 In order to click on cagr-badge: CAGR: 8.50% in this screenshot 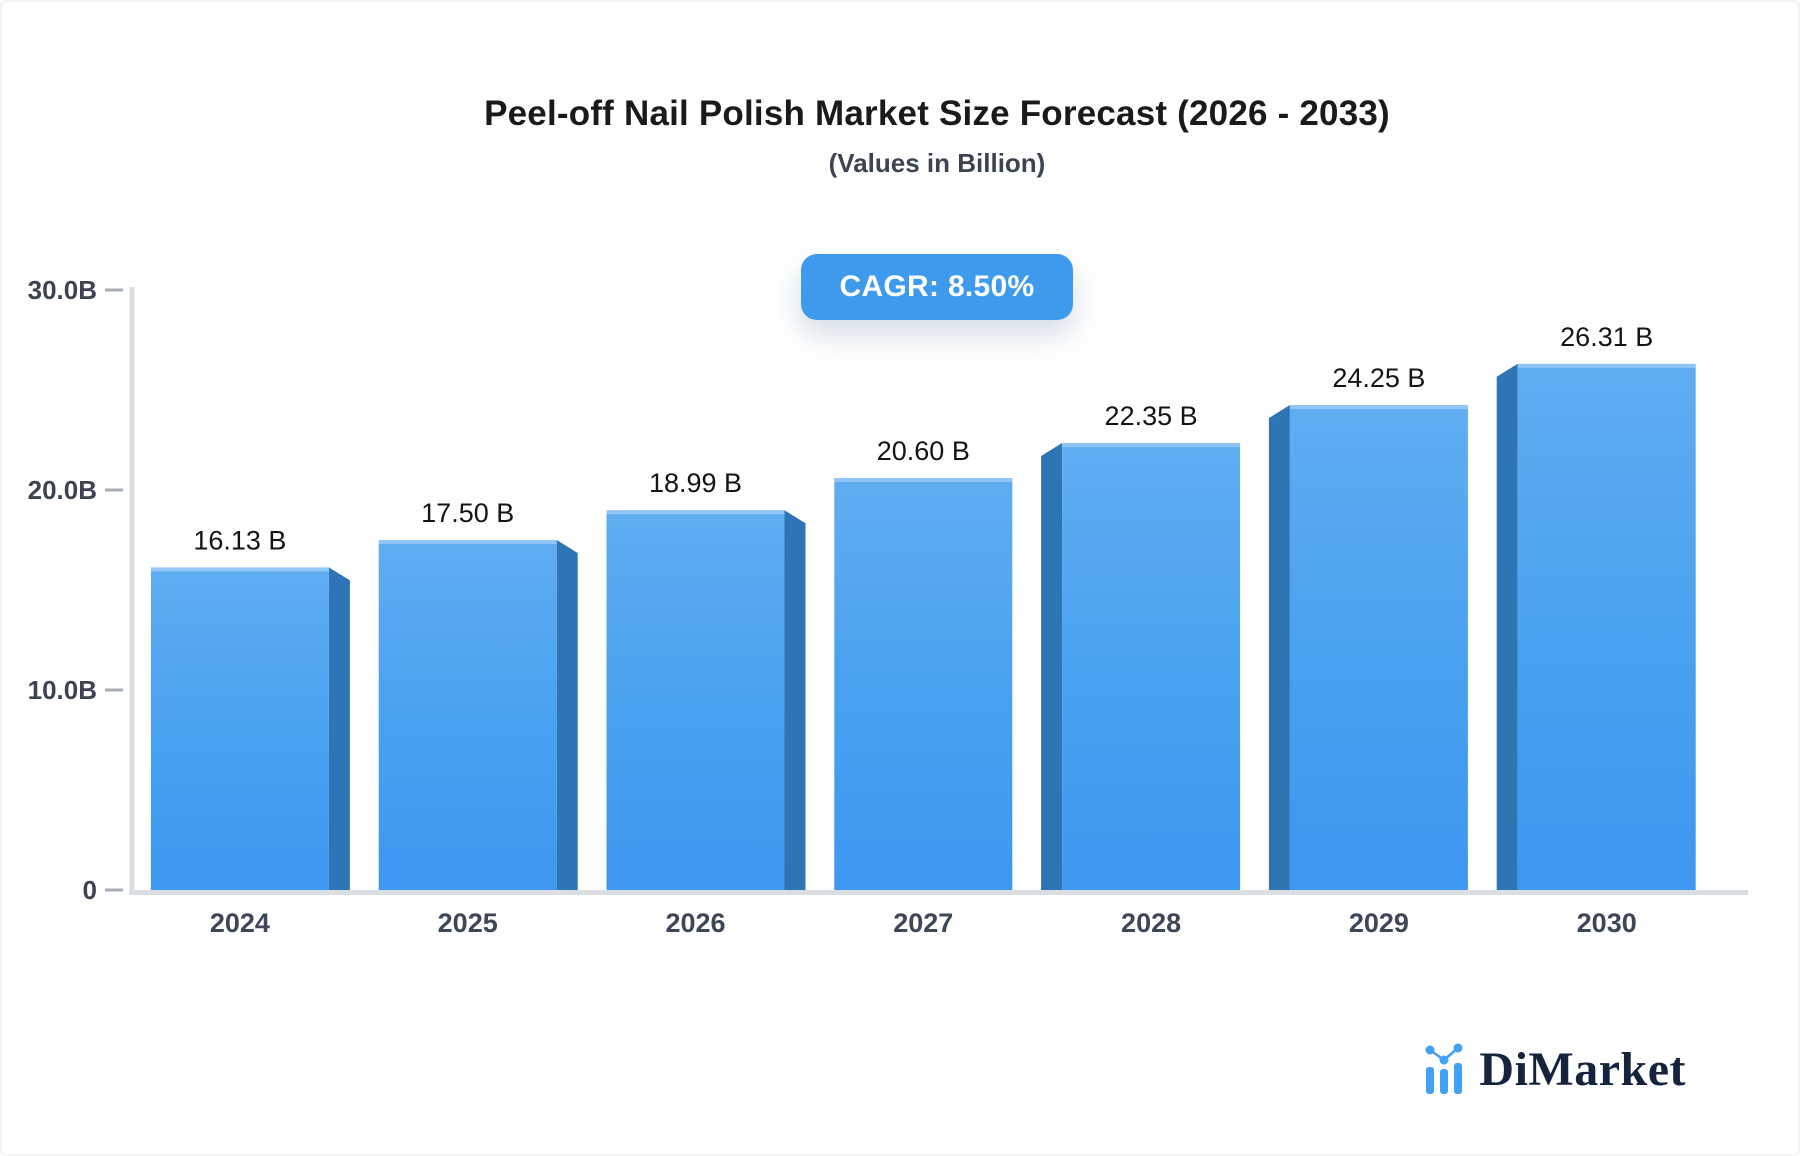, I will do `click(937, 287)`.